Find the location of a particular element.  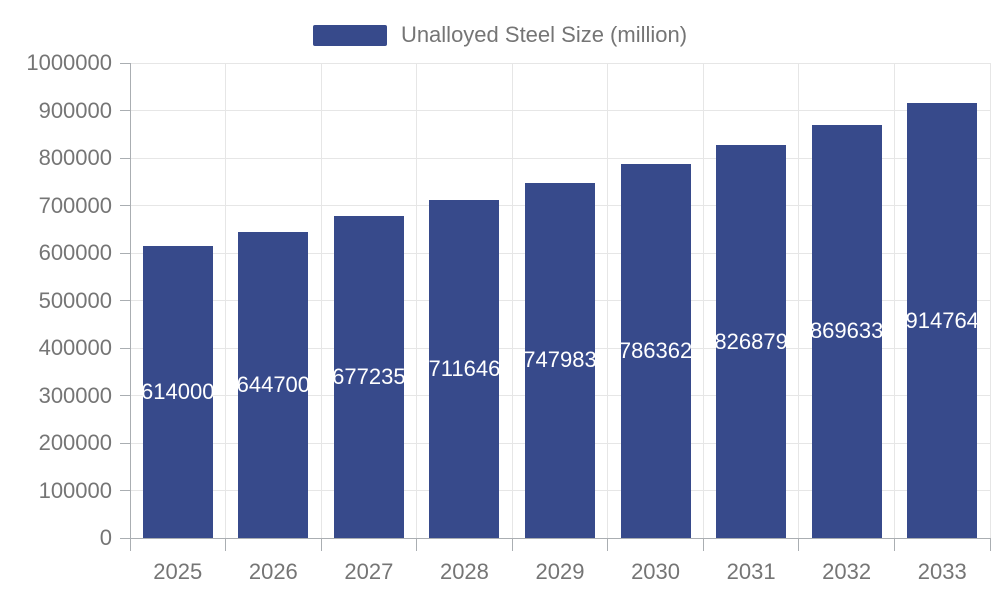

y-axis-line is located at coordinates (130, 300).